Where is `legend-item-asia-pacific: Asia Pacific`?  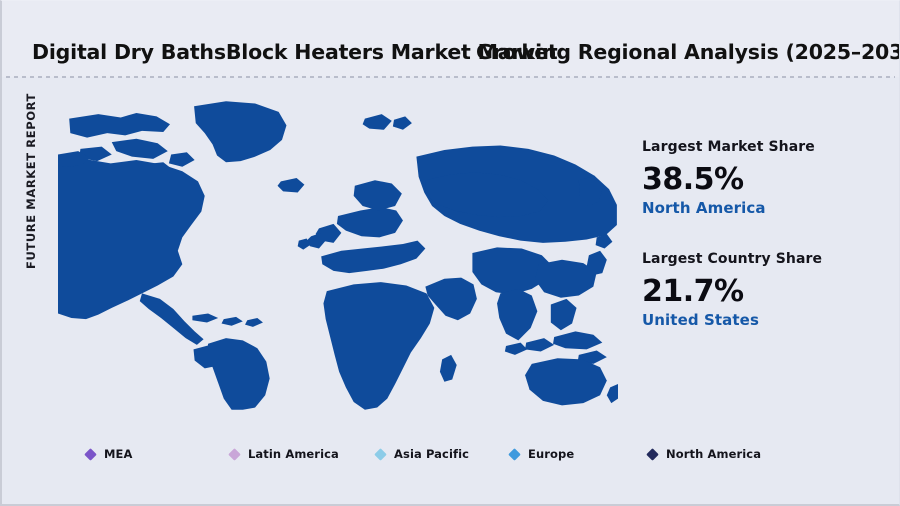
legend-item-asia-pacific: Asia Pacific is located at coordinates (422, 454).